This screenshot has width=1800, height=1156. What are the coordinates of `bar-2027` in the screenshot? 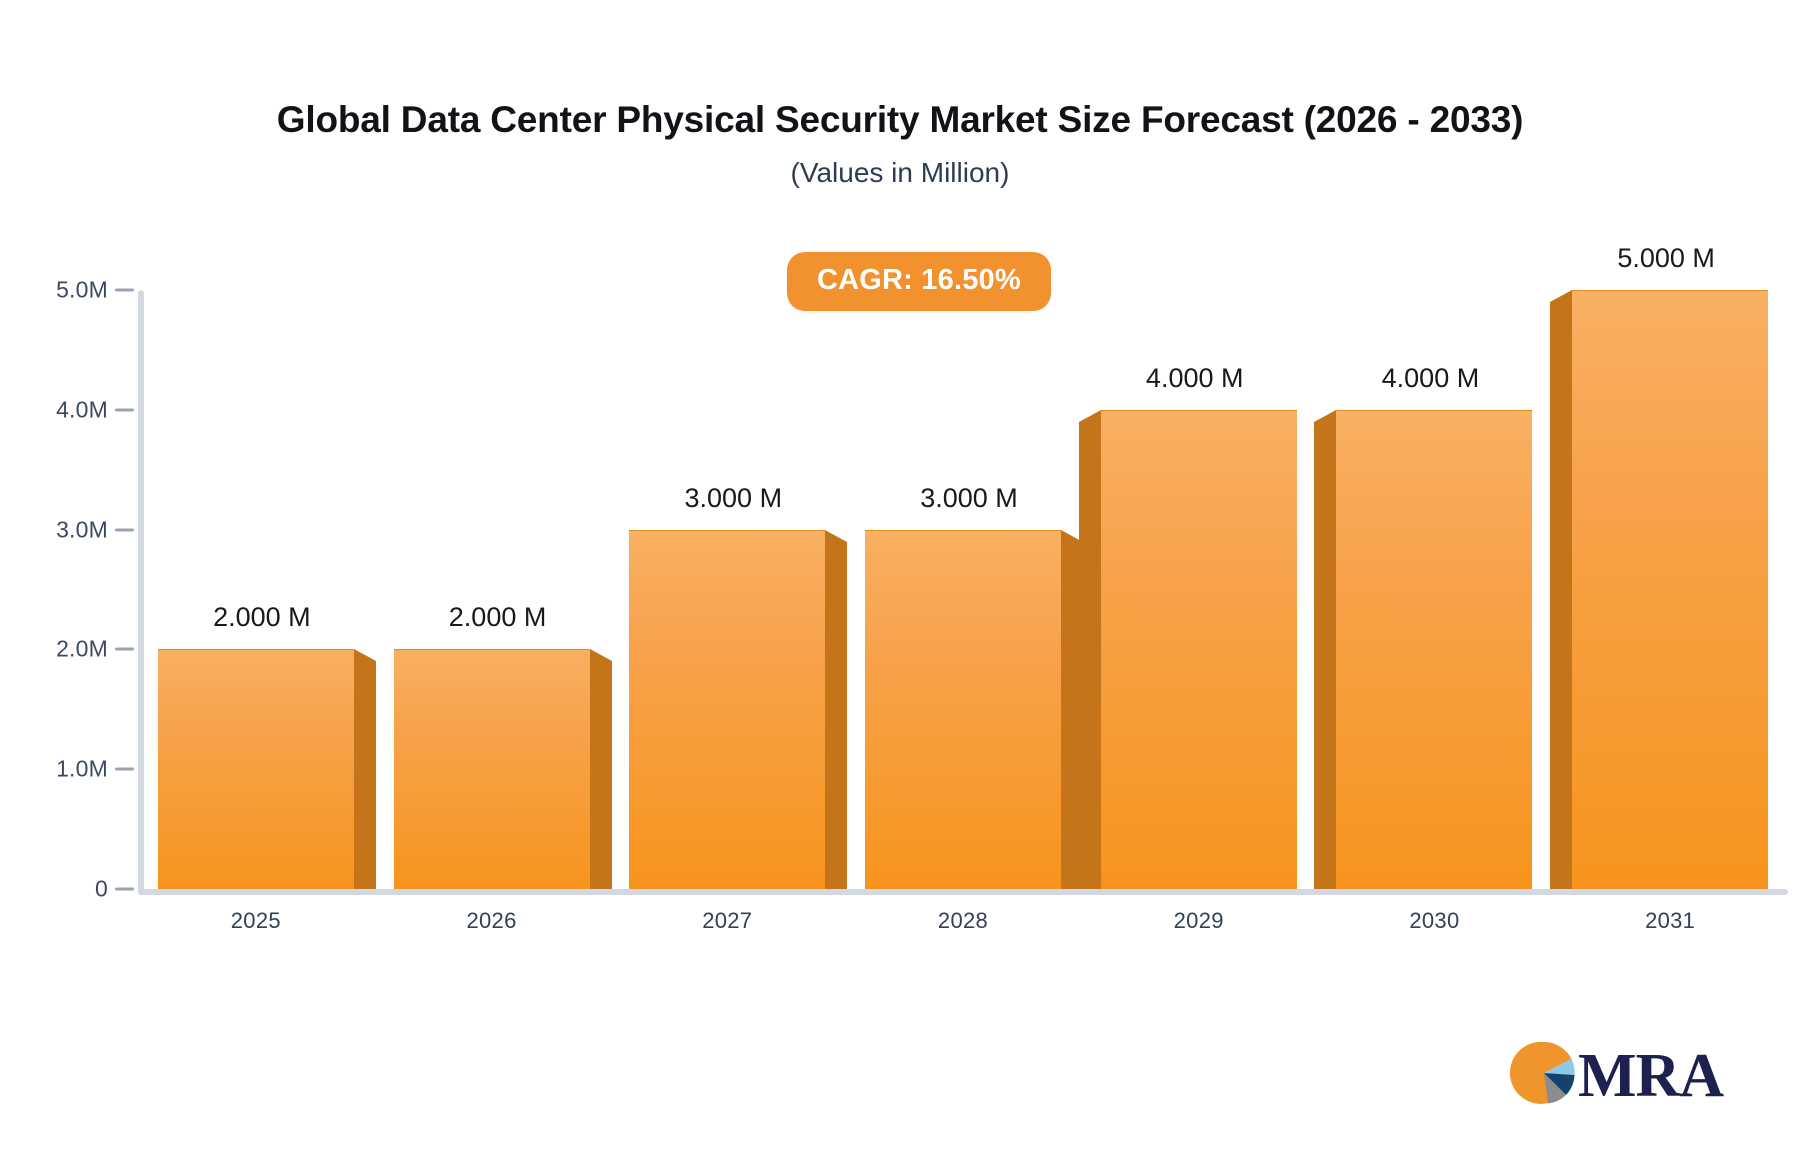 It's located at (727, 709).